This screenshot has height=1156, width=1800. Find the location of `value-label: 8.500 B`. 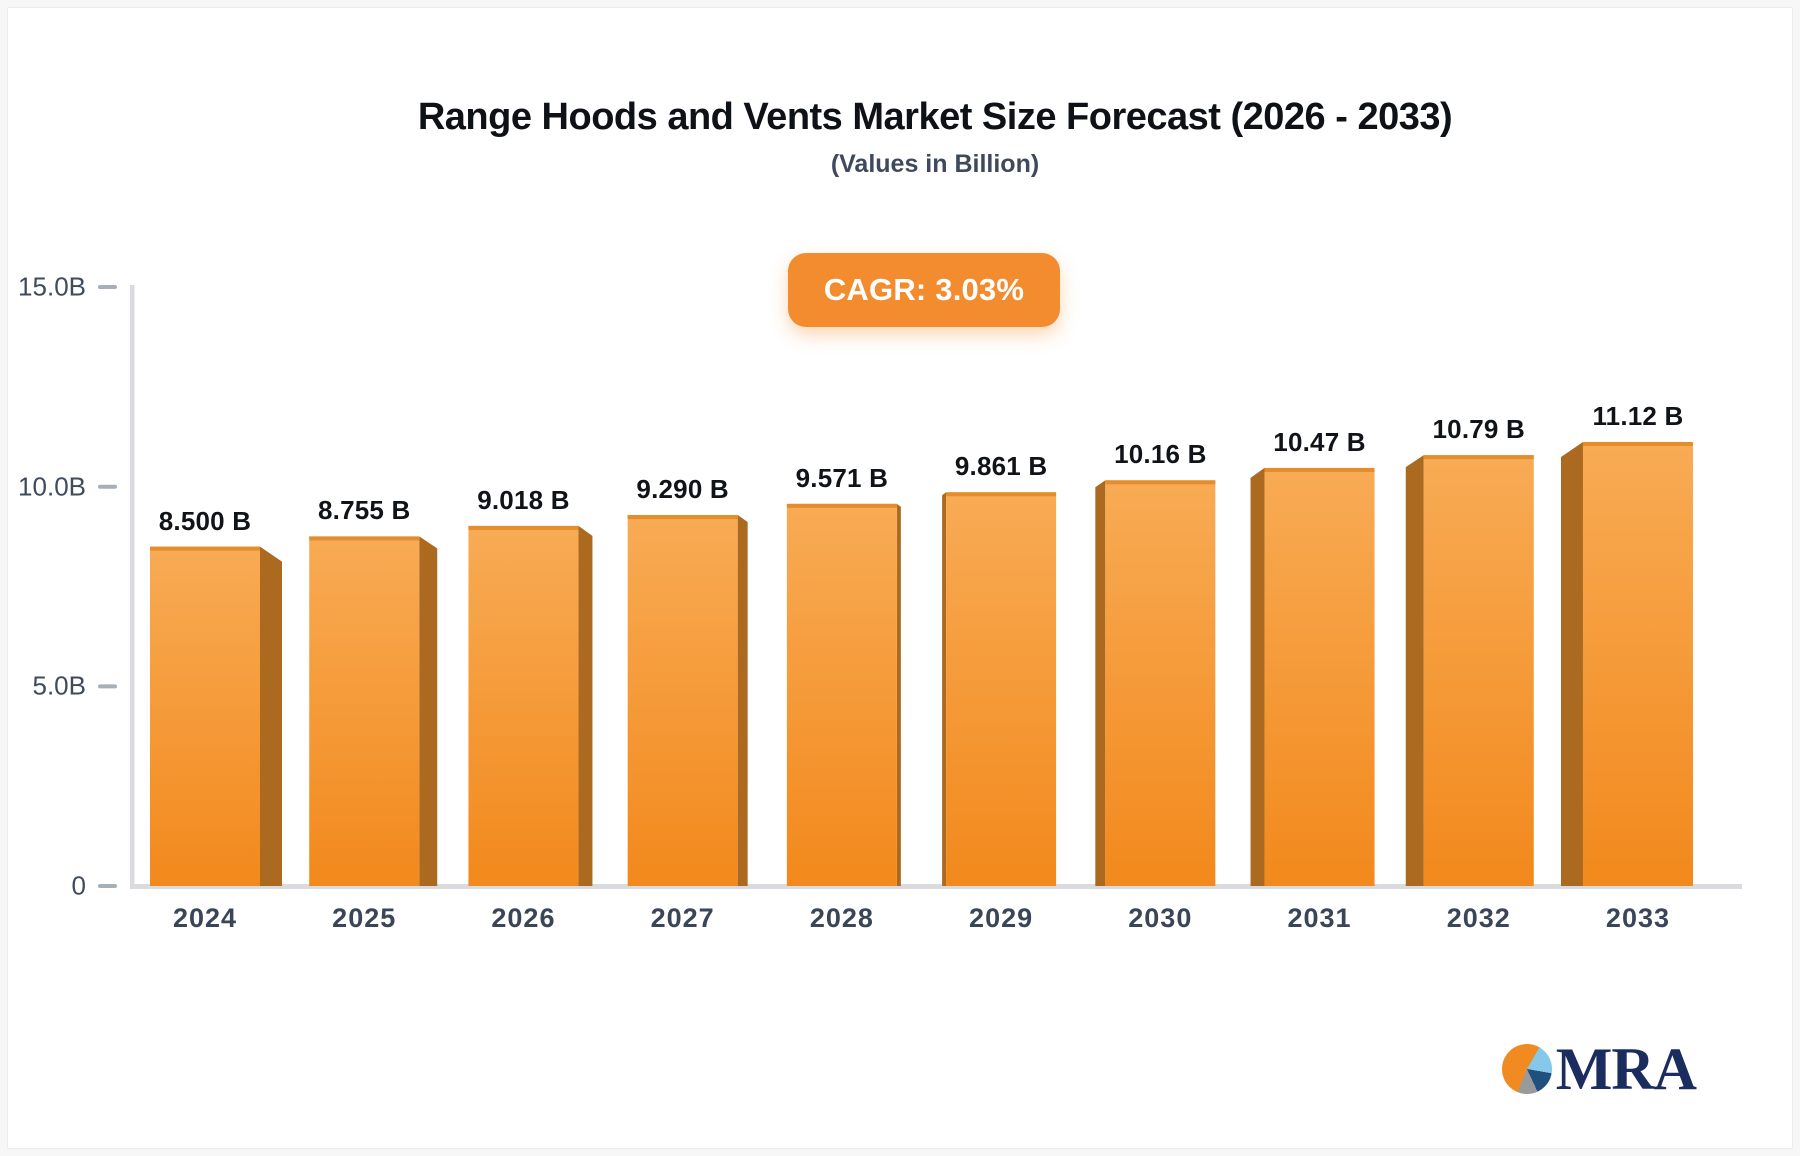

value-label: 8.500 B is located at coordinates (205, 520).